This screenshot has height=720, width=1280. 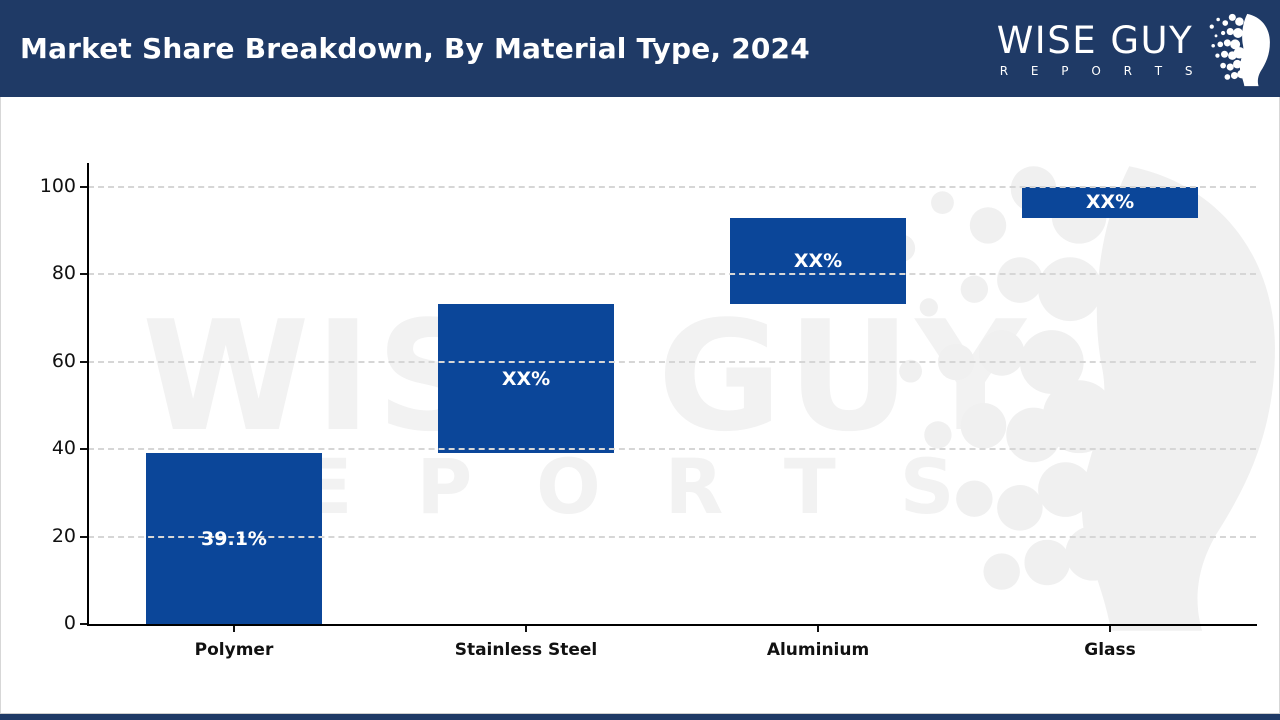 What do you see at coordinates (818, 650) in the screenshot?
I see `x-category-label: Aluminium` at bounding box center [818, 650].